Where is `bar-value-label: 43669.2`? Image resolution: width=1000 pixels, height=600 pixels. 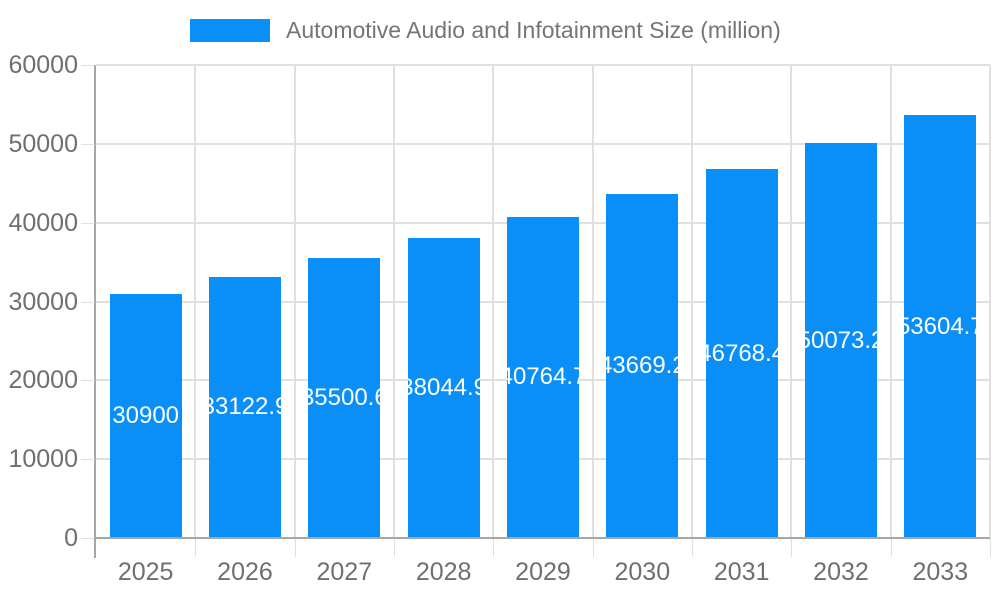 bar-value-label: 43669.2 is located at coordinates (642, 365).